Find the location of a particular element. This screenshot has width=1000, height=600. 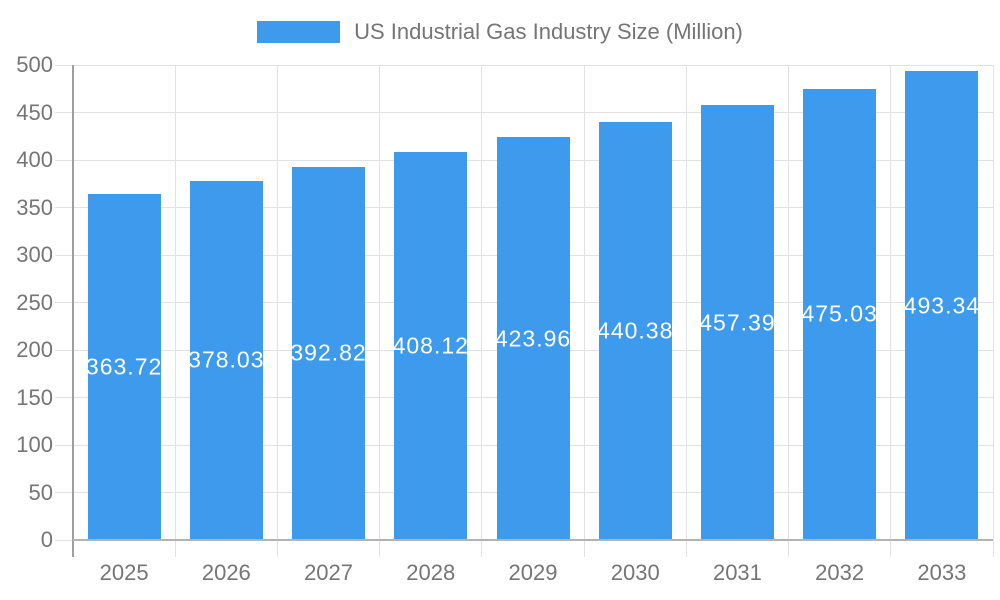

y-axis-line is located at coordinates (73, 311).